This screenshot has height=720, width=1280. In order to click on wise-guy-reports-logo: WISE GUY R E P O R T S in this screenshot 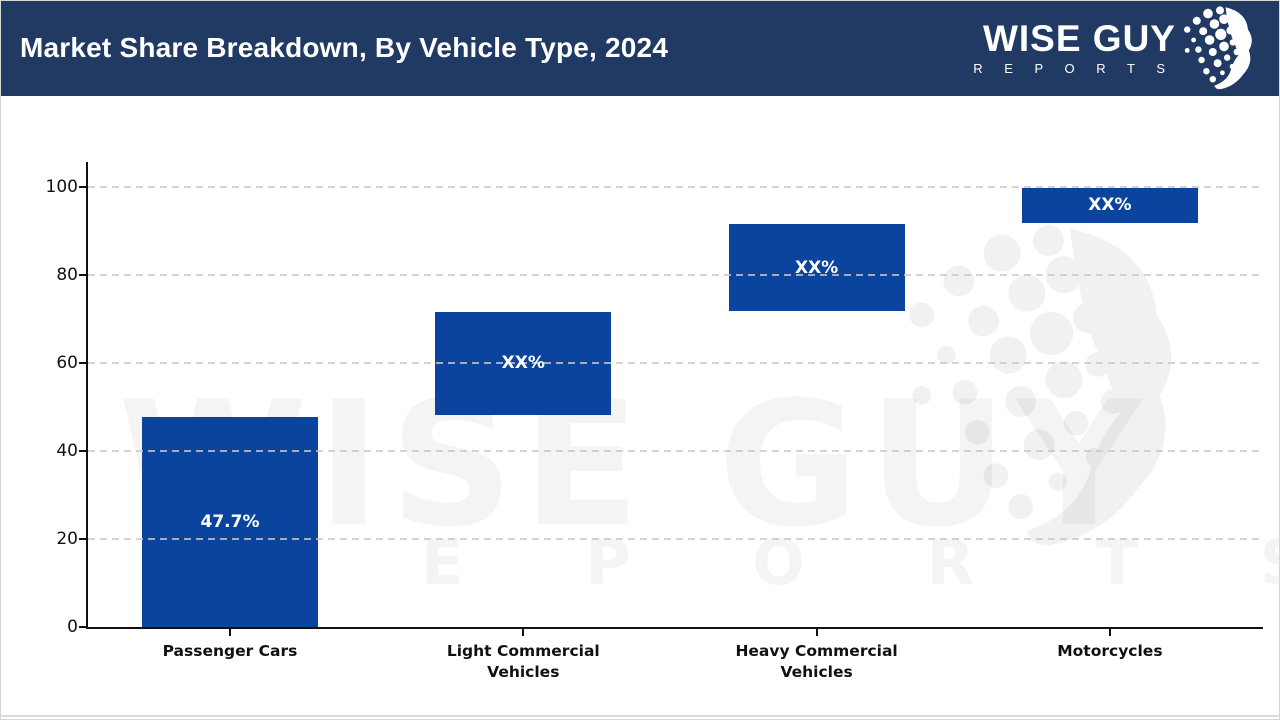, I will do `click(1117, 48)`.